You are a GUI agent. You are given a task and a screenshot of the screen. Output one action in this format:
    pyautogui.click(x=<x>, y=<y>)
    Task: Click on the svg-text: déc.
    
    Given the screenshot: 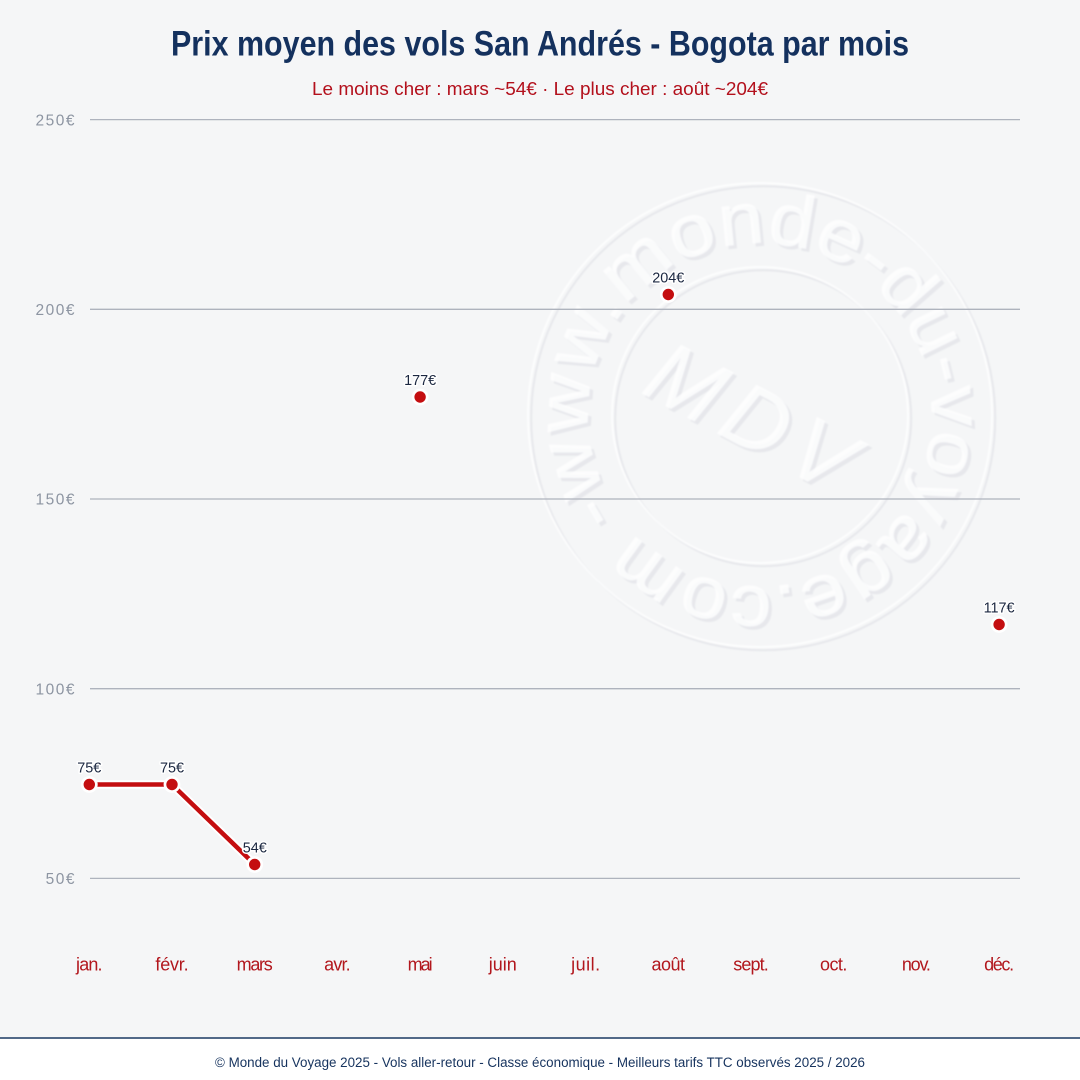 What is the action you would take?
    pyautogui.click(x=999, y=964)
    